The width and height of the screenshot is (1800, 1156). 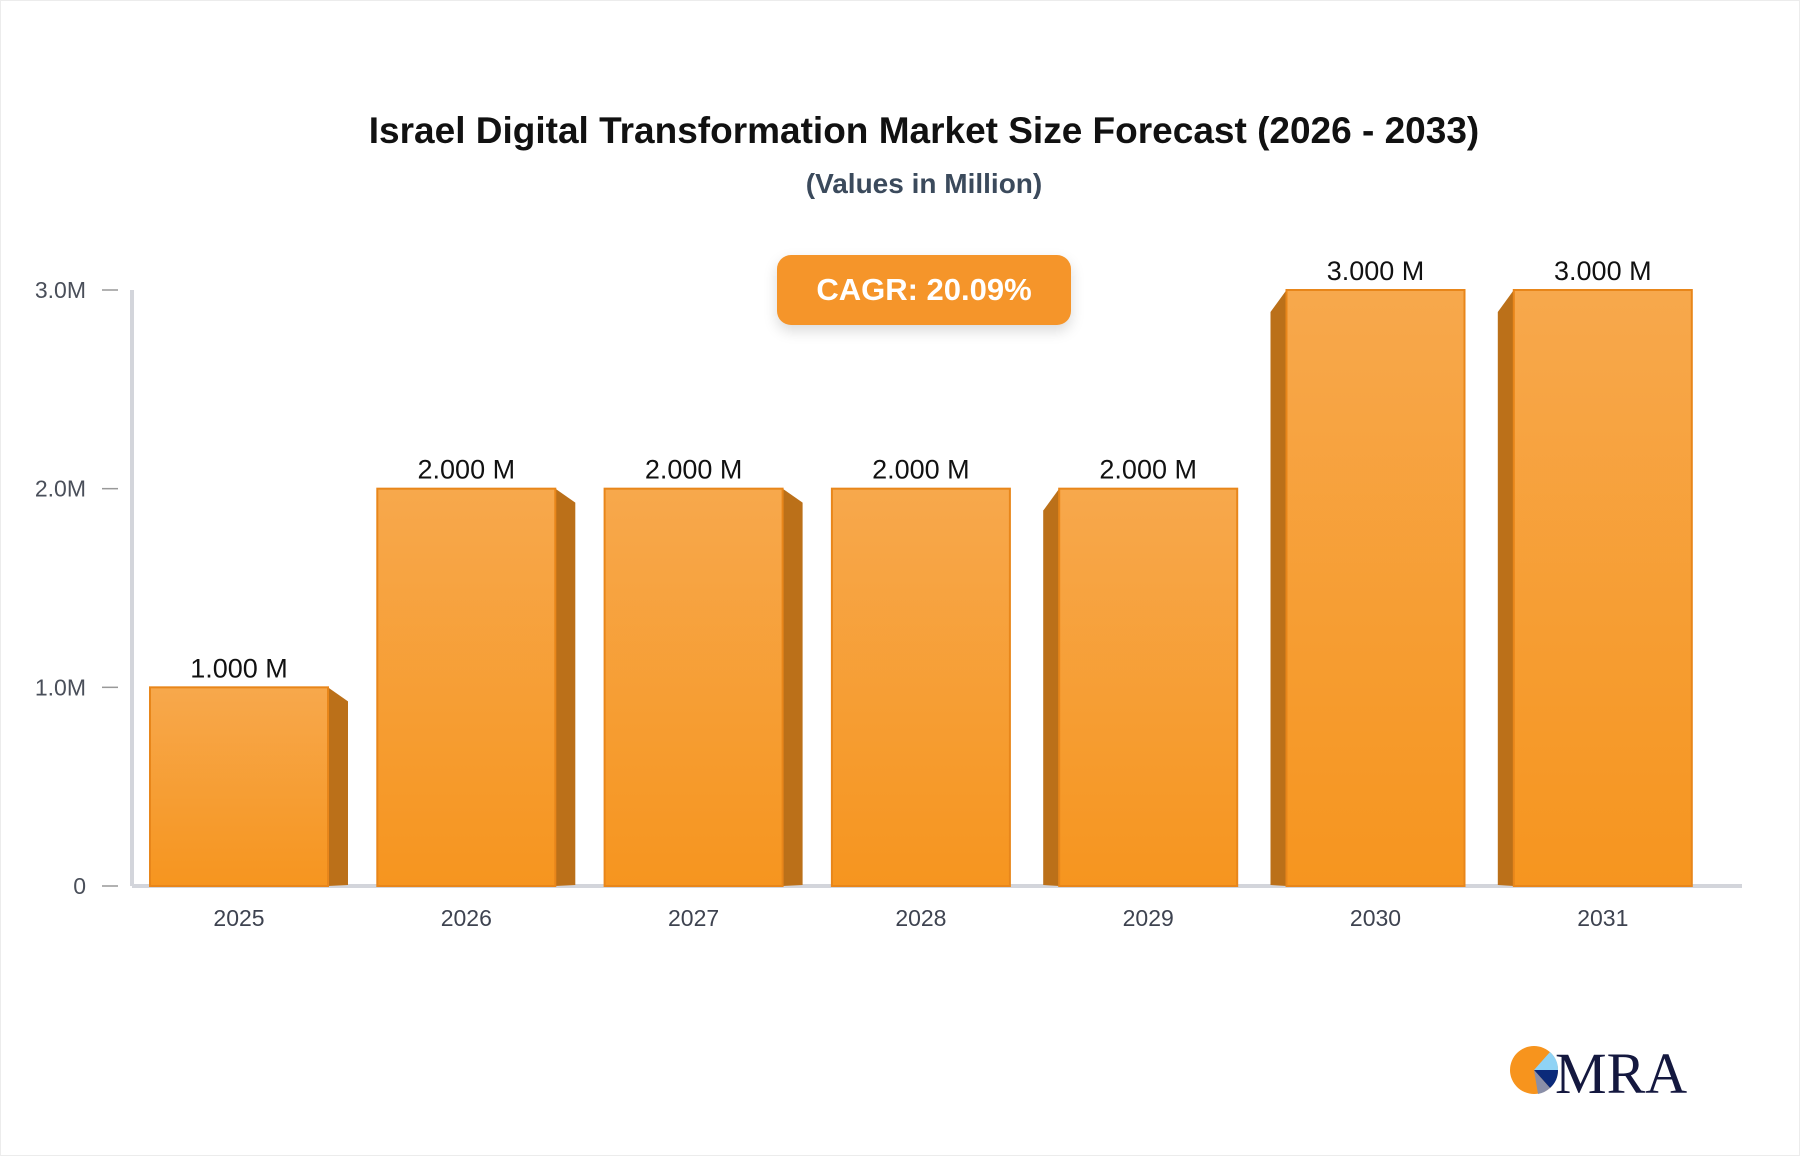 What do you see at coordinates (693, 687) in the screenshot?
I see `bar-2027` at bounding box center [693, 687].